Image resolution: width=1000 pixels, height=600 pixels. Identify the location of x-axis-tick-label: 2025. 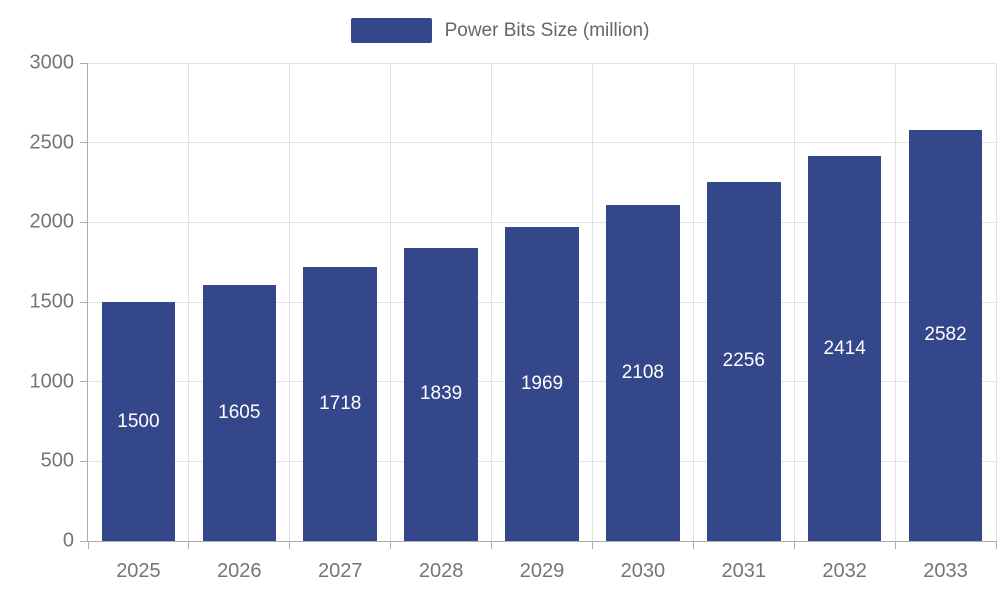
(138, 571).